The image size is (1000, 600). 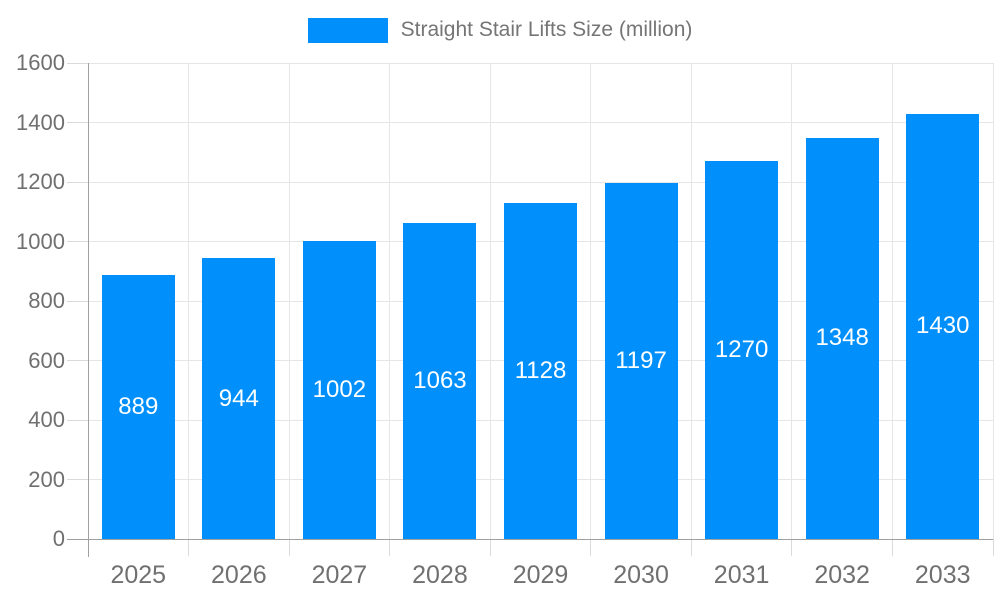 What do you see at coordinates (46, 300) in the screenshot?
I see `y-axis-label: 800` at bounding box center [46, 300].